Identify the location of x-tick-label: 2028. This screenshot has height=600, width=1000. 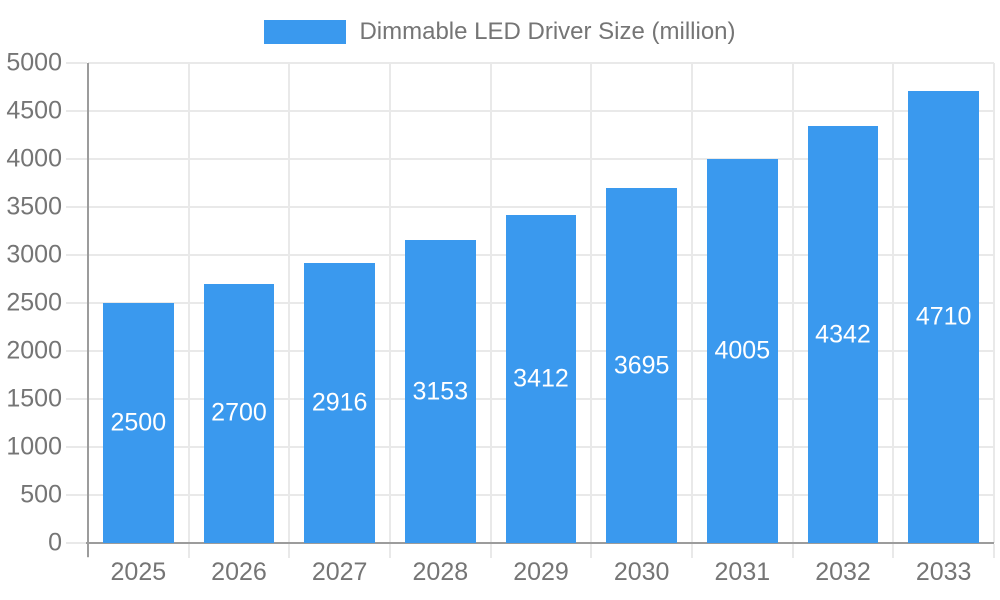
(440, 572).